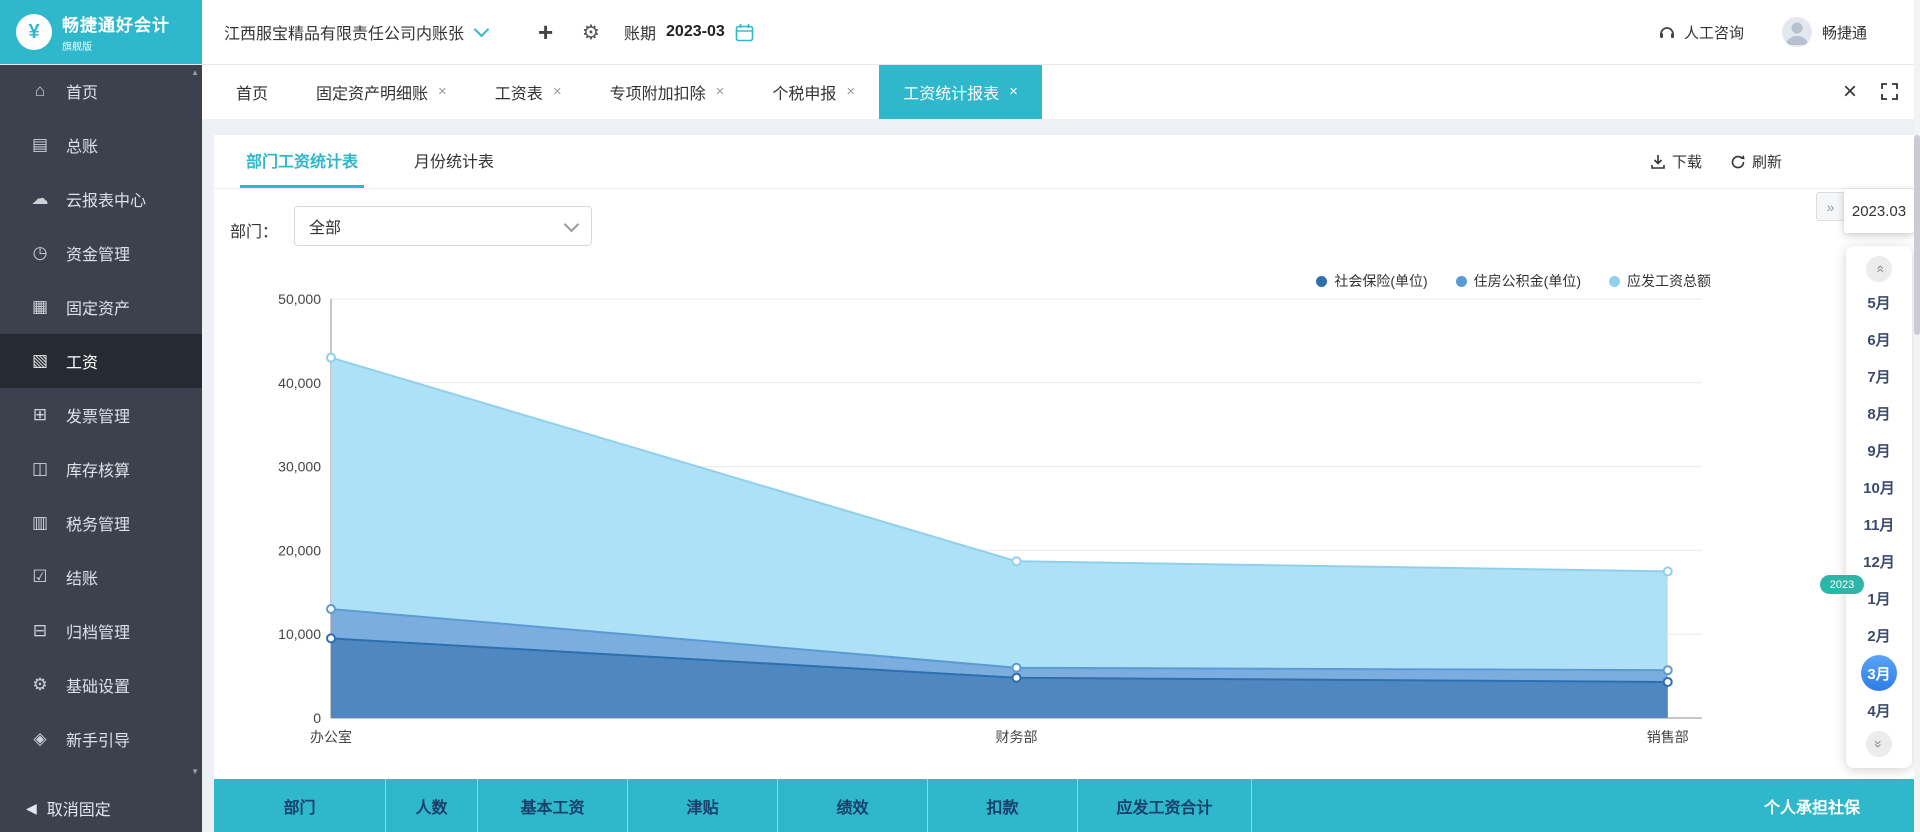 This screenshot has height=832, width=1920. What do you see at coordinates (481, 29) in the screenshot?
I see `chevron-down-icon` at bounding box center [481, 29].